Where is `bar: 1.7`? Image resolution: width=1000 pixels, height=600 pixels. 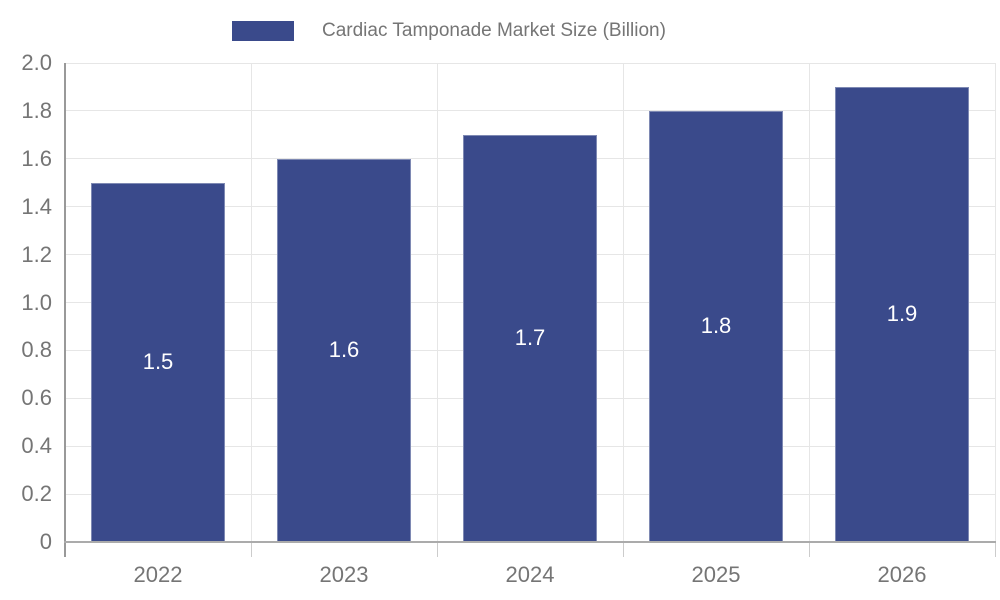 bar: 1.7 is located at coordinates (530, 338).